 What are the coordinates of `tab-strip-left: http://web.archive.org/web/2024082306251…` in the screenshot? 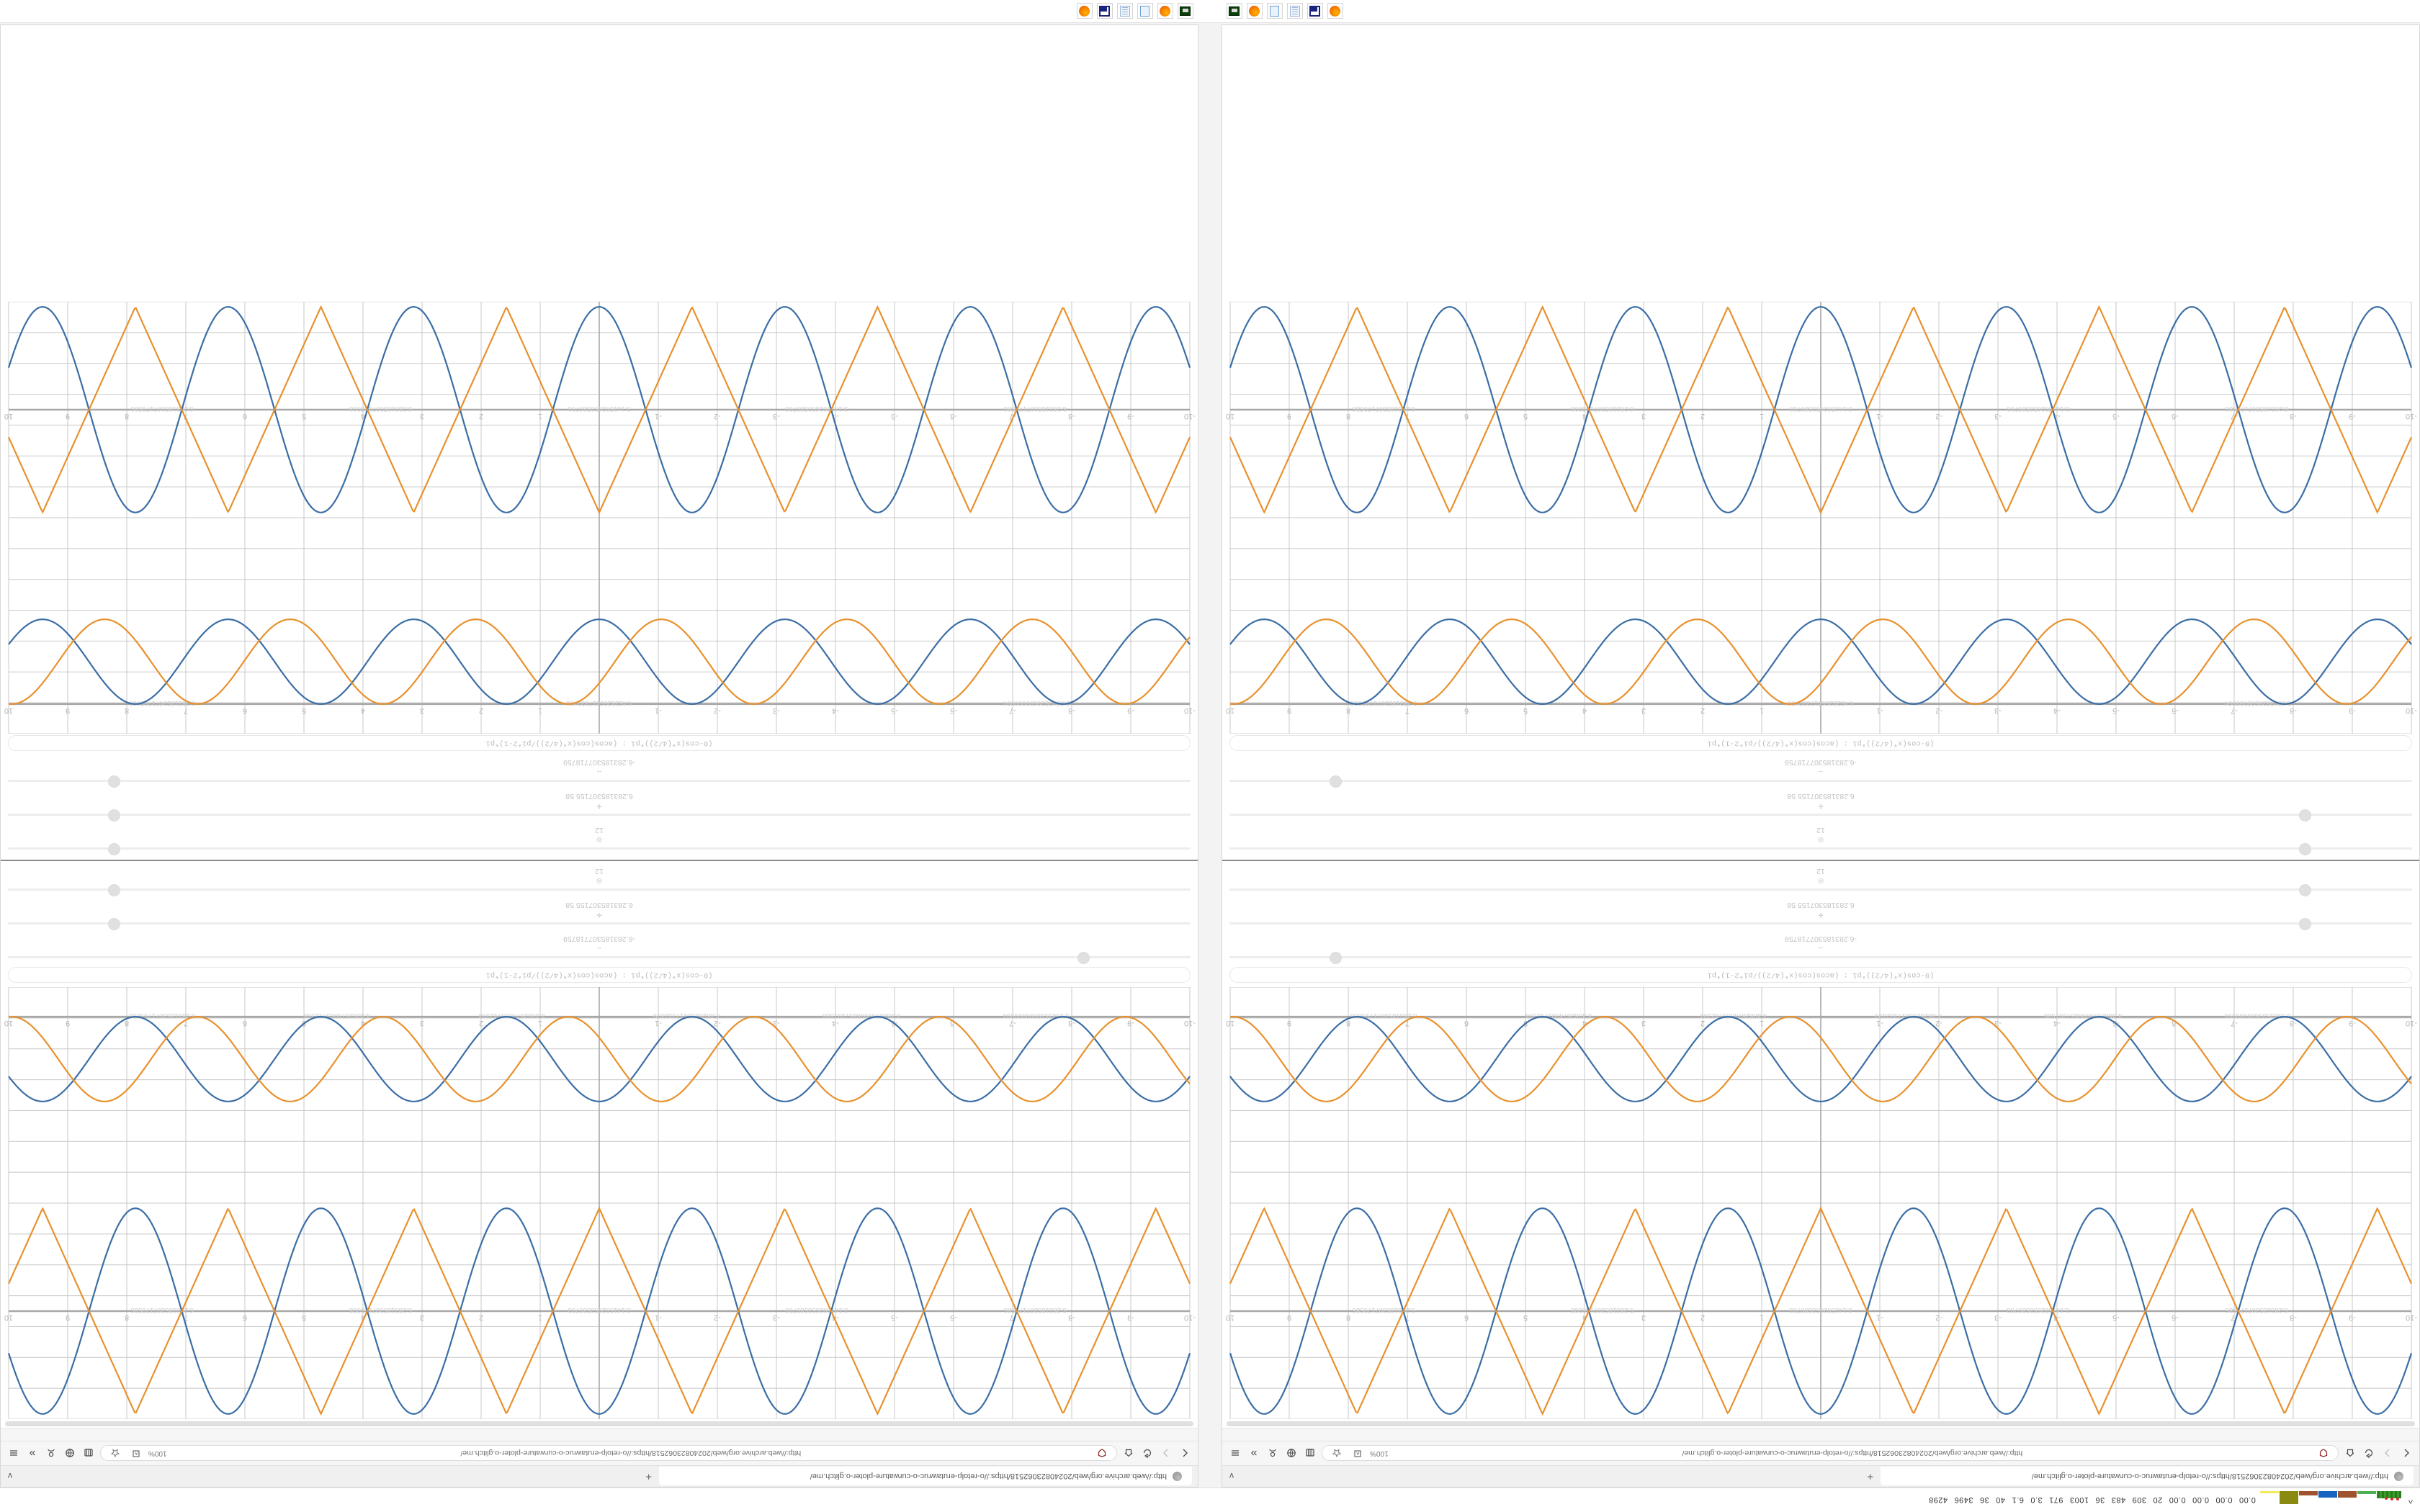 It's located at (1820, 1476).